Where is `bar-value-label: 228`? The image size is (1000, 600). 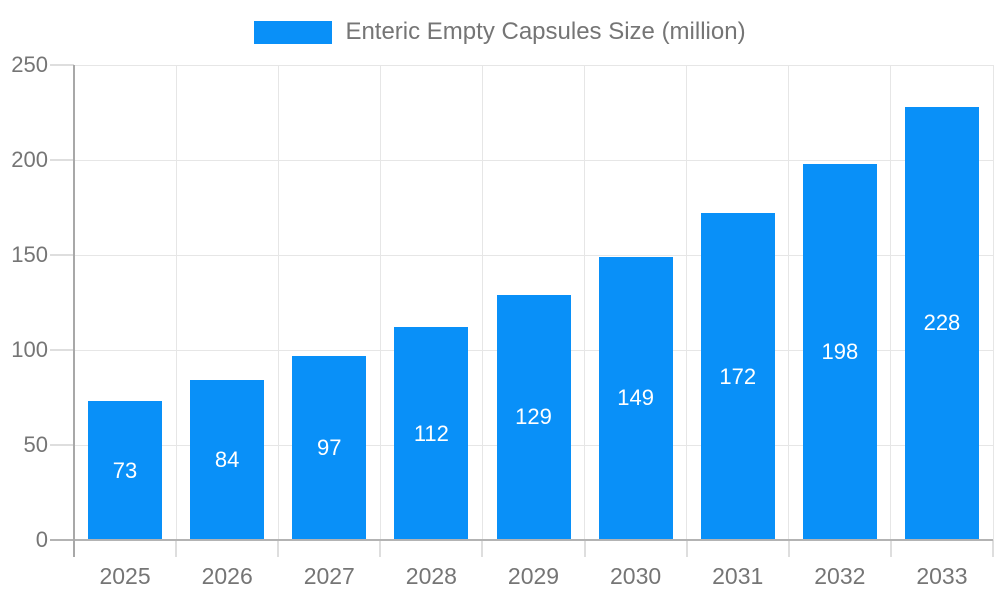 bar-value-label: 228 is located at coordinates (942, 323).